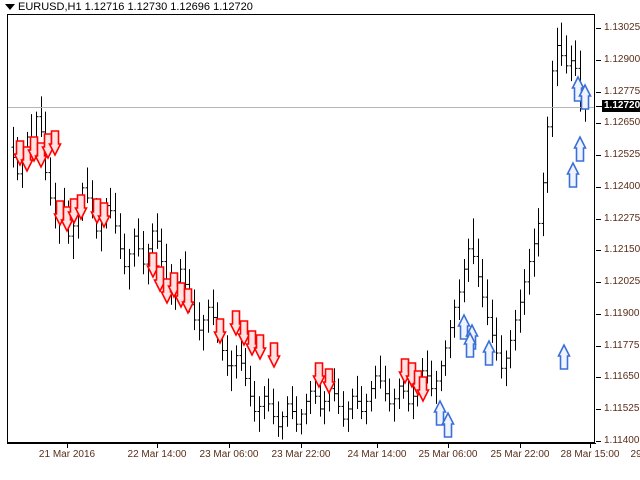 Image resolution: width=640 pixels, height=480 pixels. Describe the element at coordinates (10, 7) in the screenshot. I see `chevron-down-icon` at that location.